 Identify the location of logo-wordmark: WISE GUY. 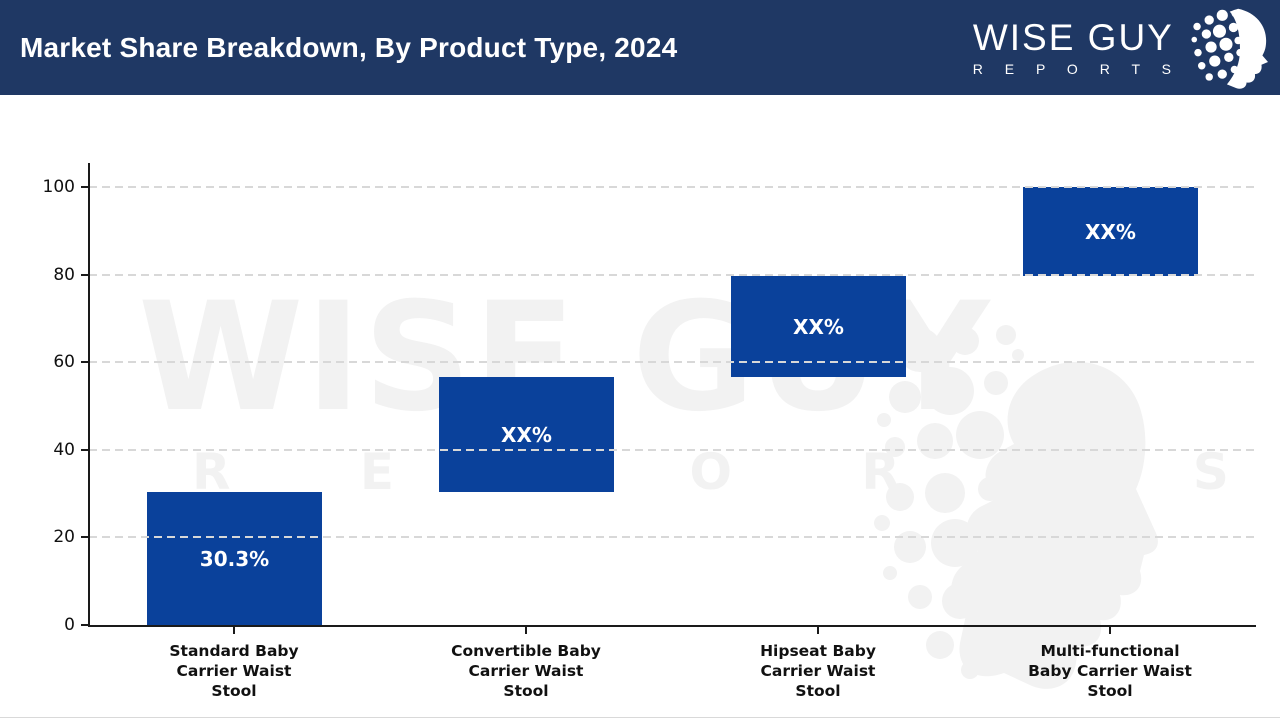
(1073, 37).